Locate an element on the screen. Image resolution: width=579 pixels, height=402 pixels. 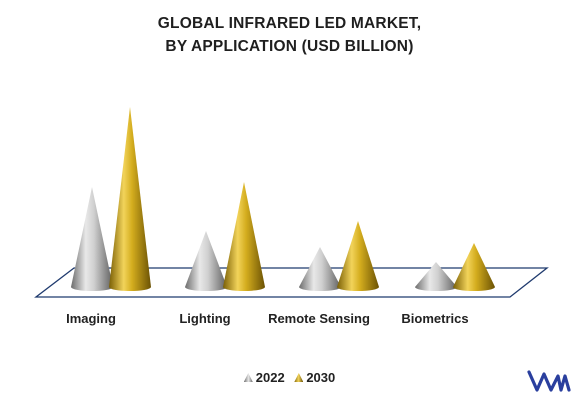
category-label-lighting: Lighting is located at coordinates (204, 318).